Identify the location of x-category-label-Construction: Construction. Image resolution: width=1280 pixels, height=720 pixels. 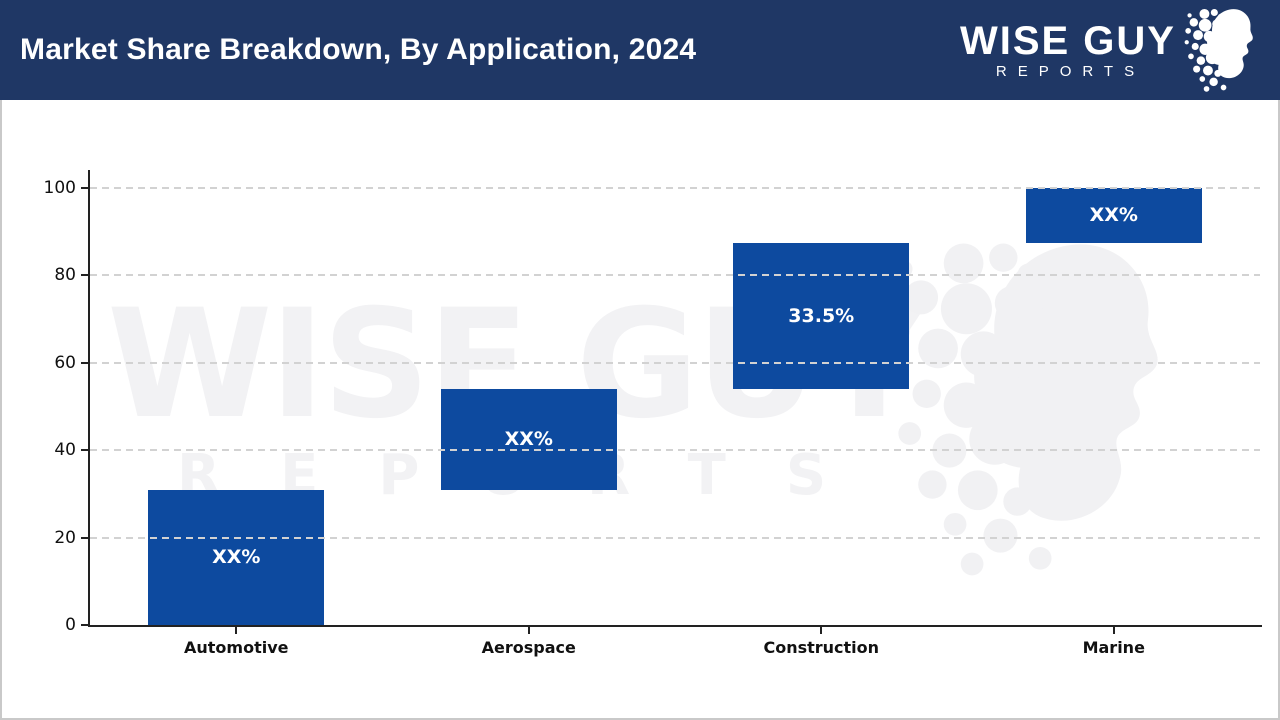
(821, 647).